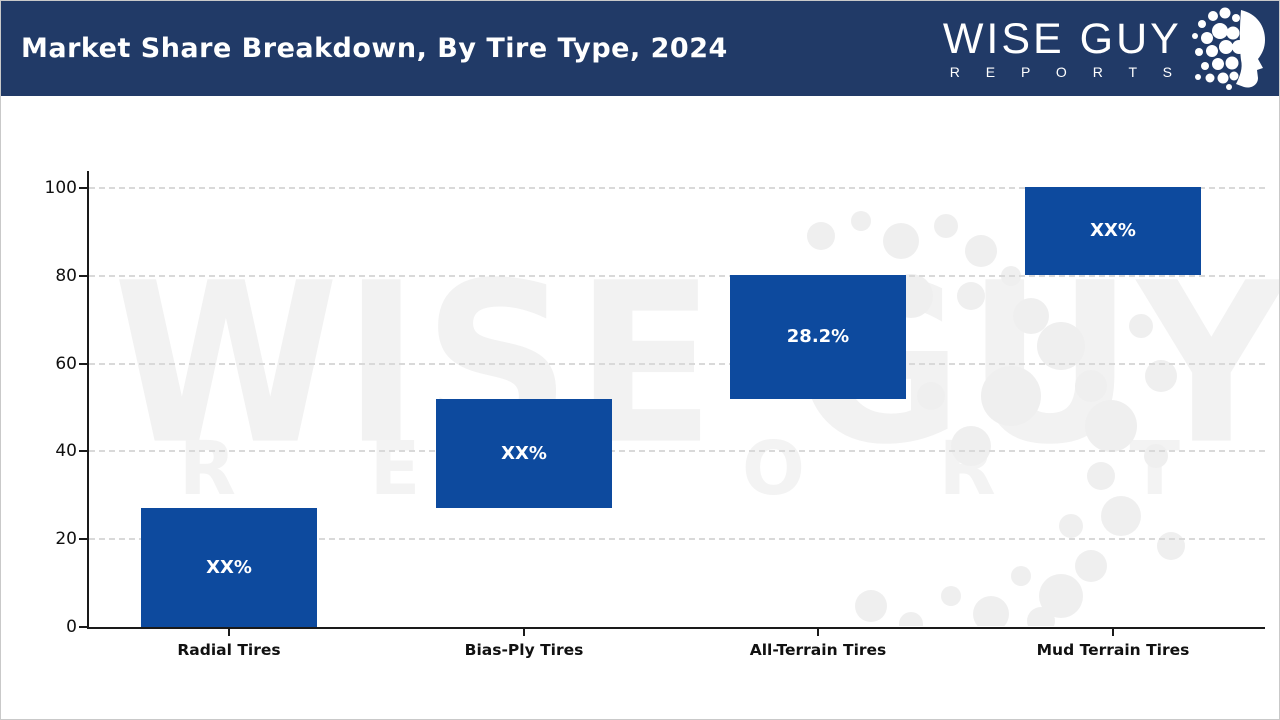 The height and width of the screenshot is (720, 1280). Describe the element at coordinates (66, 275) in the screenshot. I see `y-axis-tick-label: 80` at that location.